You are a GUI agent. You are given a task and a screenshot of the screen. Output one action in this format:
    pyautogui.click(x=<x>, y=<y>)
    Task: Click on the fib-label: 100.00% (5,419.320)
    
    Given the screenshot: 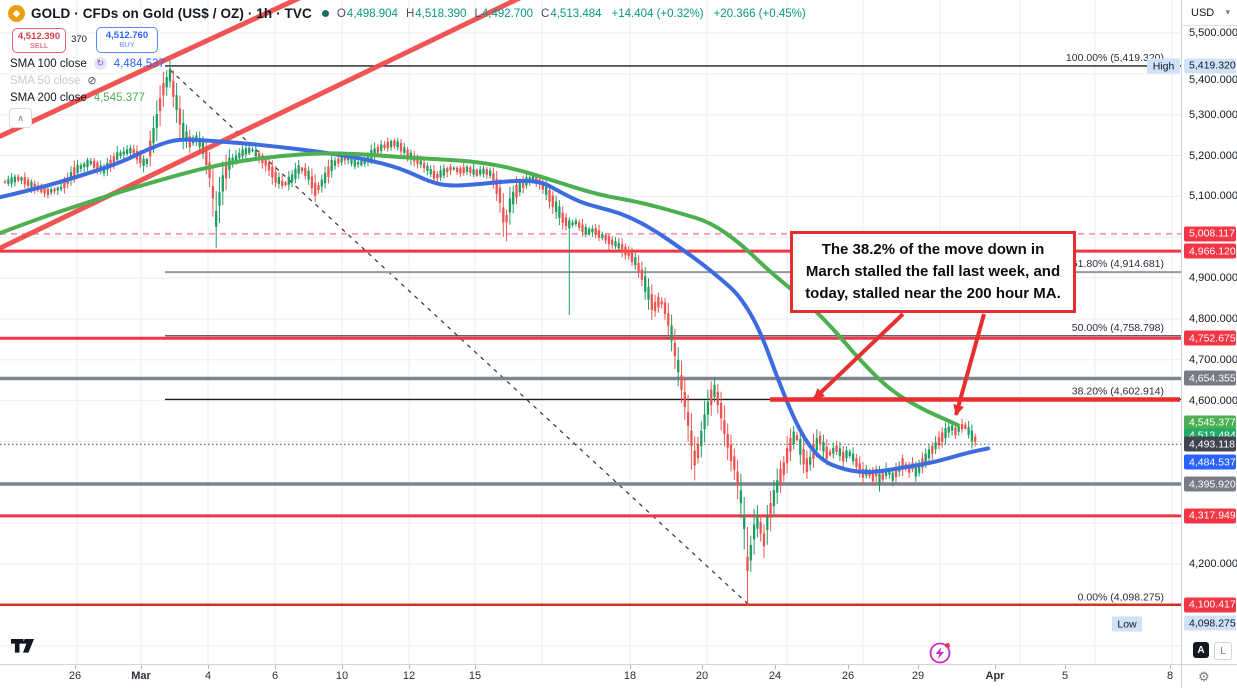 What is the action you would take?
    pyautogui.click(x=1115, y=58)
    